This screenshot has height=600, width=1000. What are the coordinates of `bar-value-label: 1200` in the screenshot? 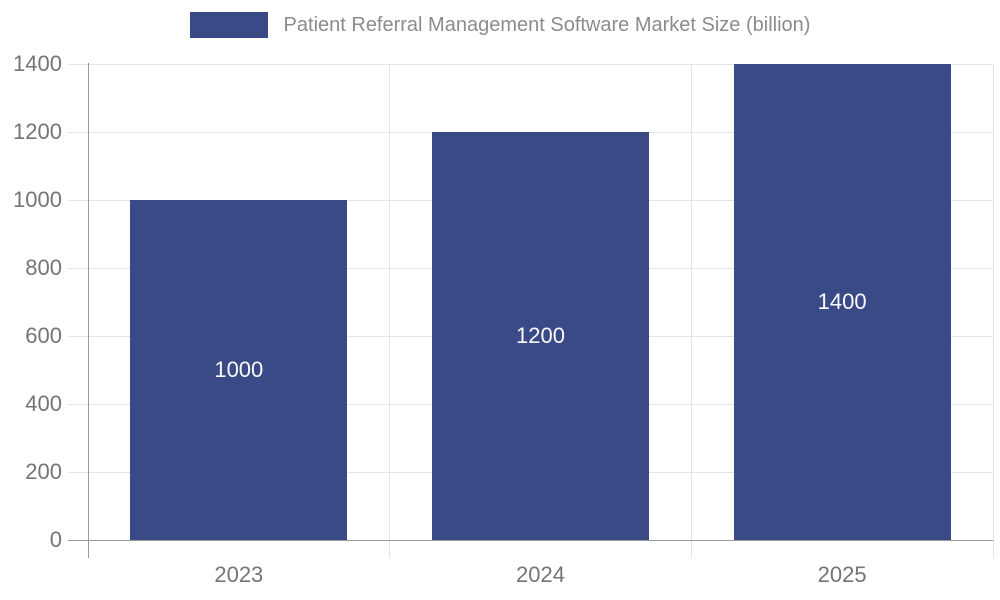 It's located at (540, 335).